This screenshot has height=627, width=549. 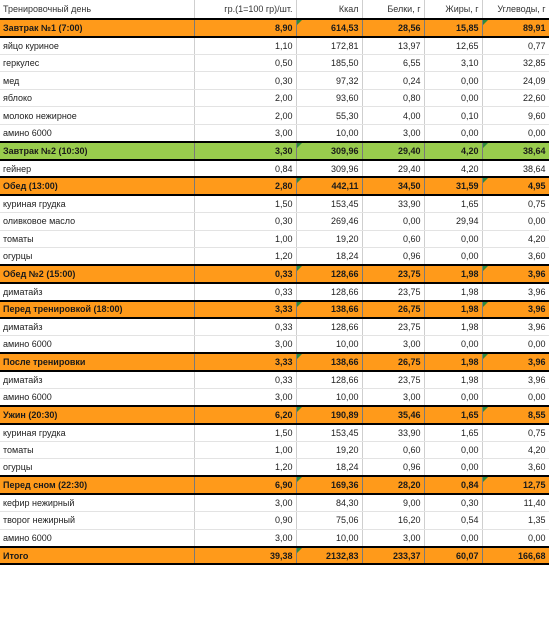 I want to click on cell-name: творог нежирный, so click(x=97, y=520).